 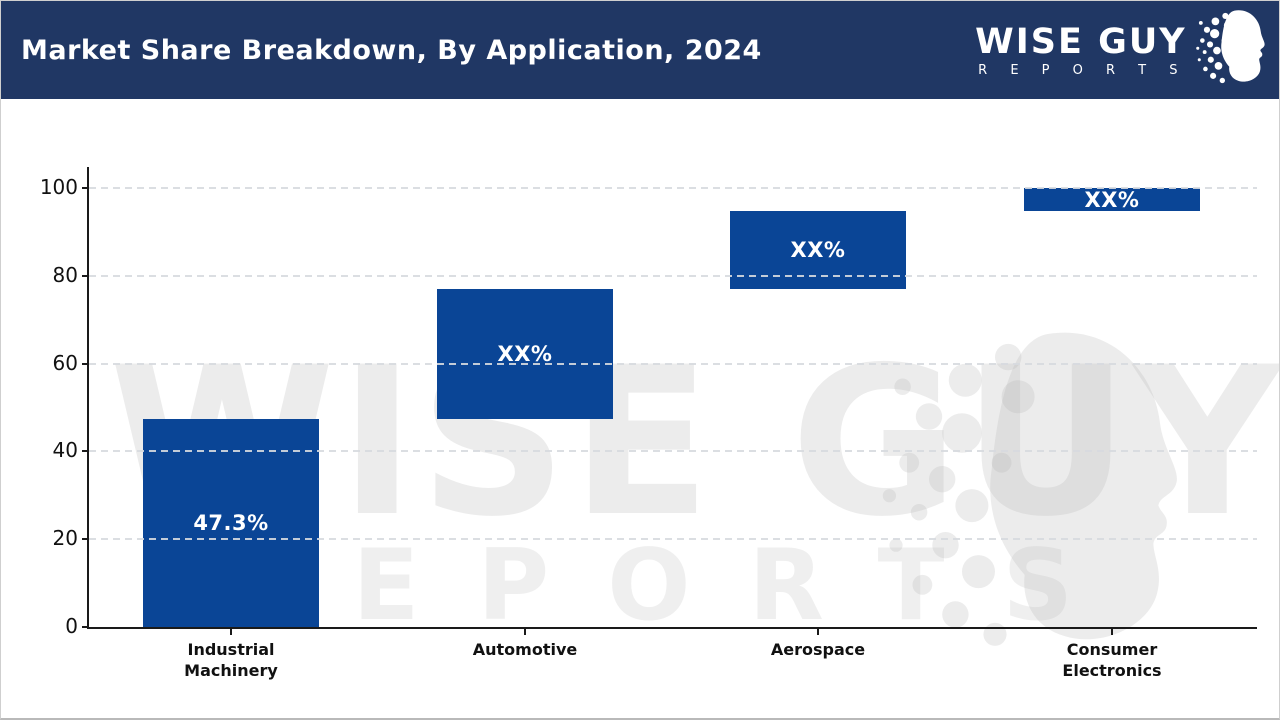 What do you see at coordinates (65, 450) in the screenshot?
I see `y-tick-label-40: 40` at bounding box center [65, 450].